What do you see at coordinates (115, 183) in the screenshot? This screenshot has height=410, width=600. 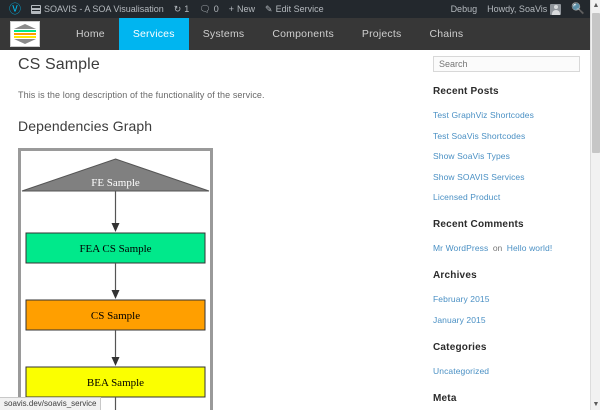 I see `graph-node-label: FE Sample` at bounding box center [115, 183].